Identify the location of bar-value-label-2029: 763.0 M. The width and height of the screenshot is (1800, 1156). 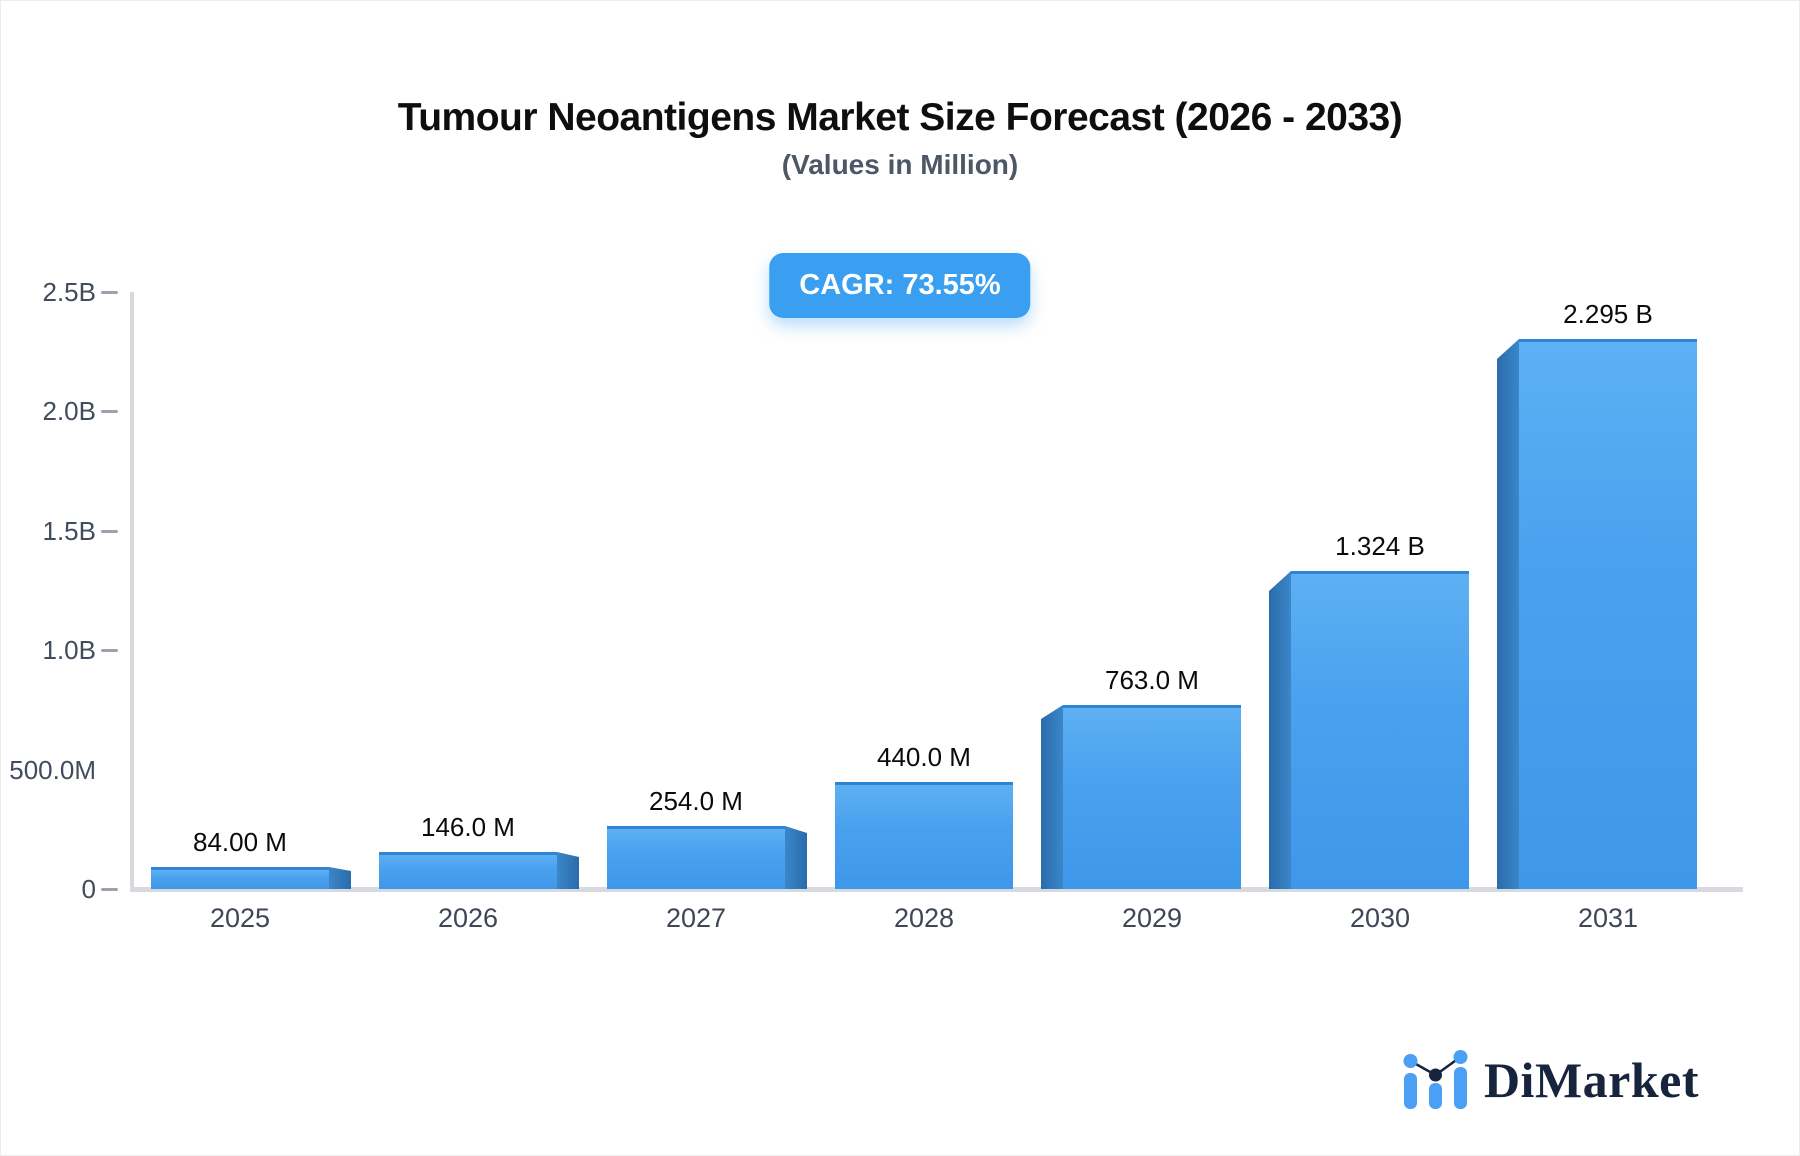
(1152, 680).